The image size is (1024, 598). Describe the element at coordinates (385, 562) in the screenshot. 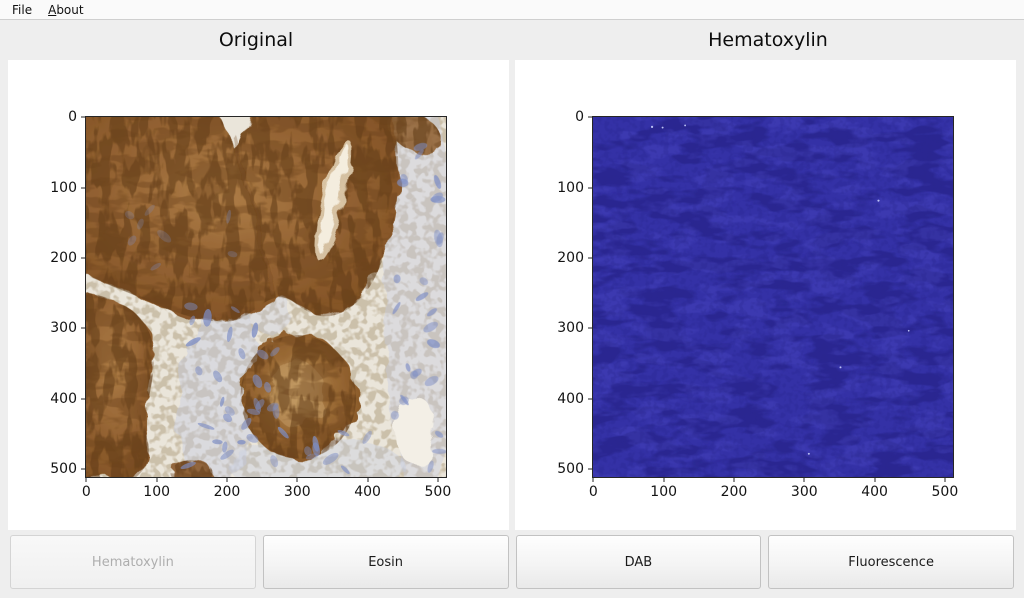

I see `eosin-button: Eosin` at that location.